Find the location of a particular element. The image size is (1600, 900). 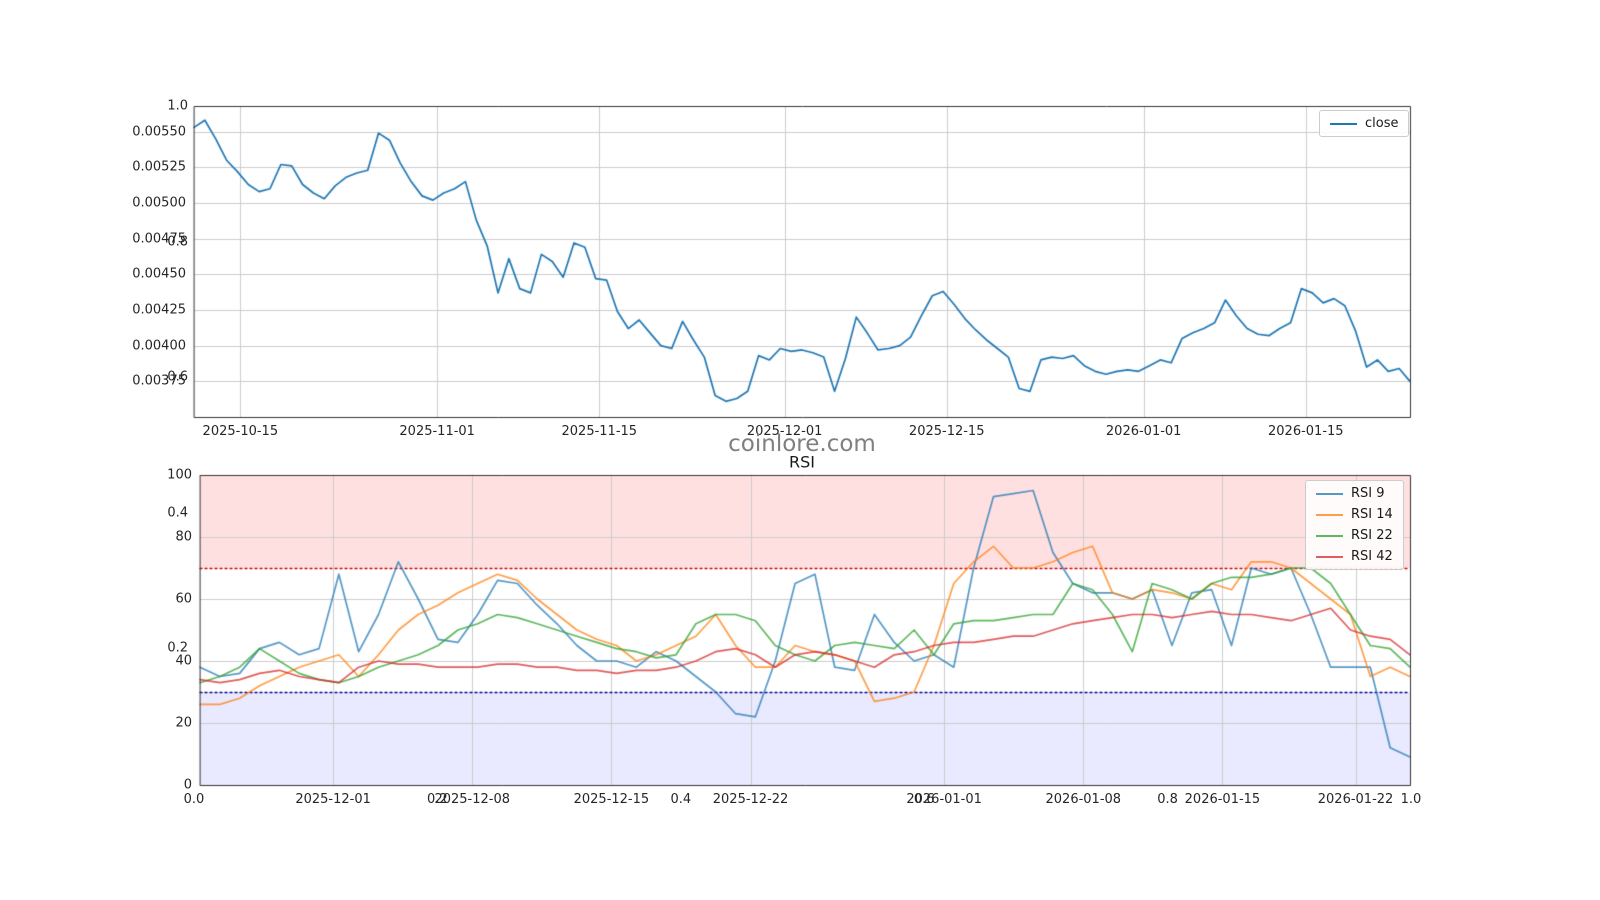

legend-line-close is located at coordinates (1343, 123).